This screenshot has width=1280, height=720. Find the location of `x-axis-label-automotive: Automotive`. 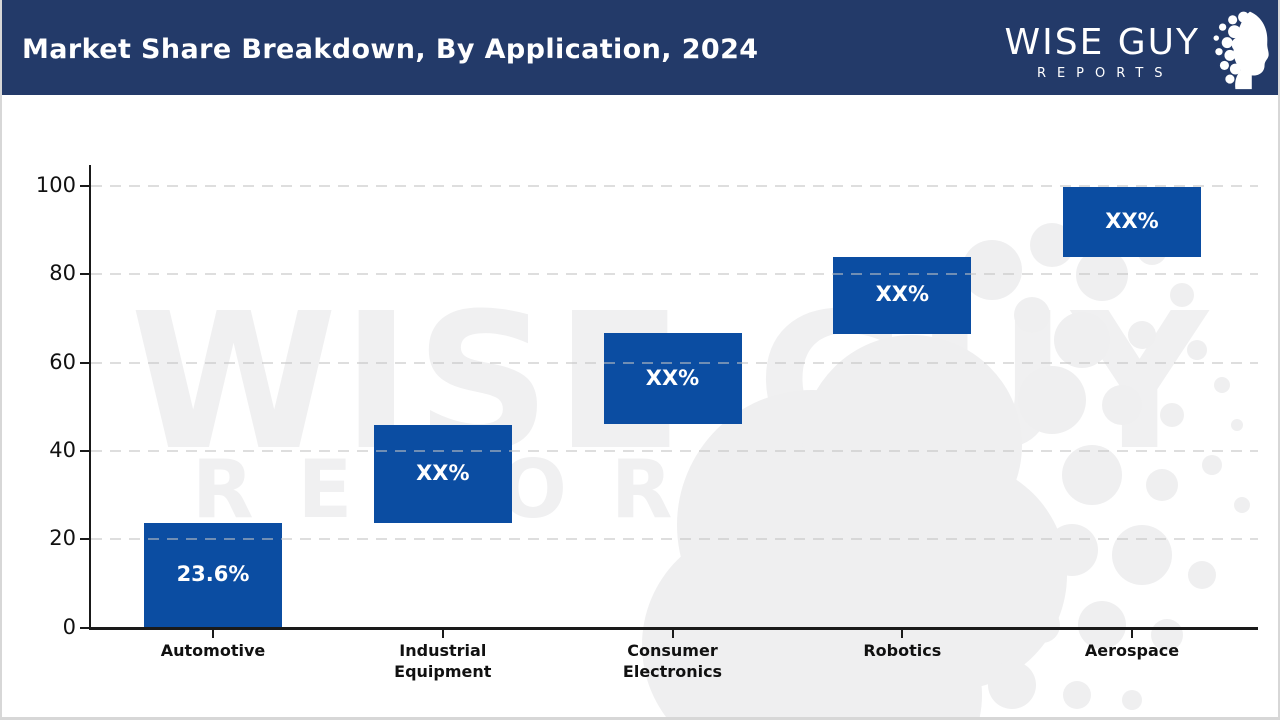

x-axis-label-automotive: Automotive is located at coordinates (213, 650).